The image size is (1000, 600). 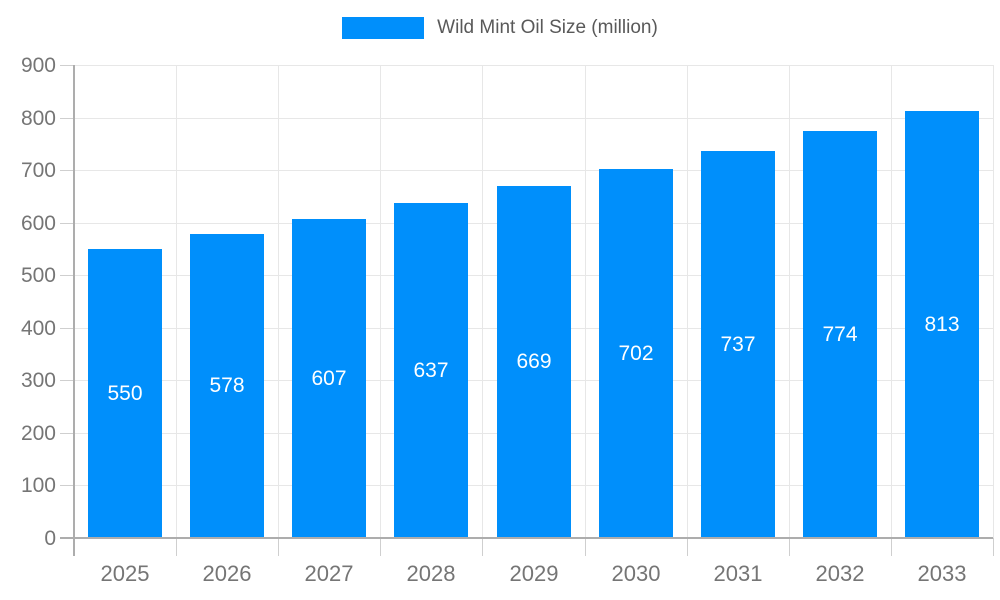 I want to click on bar-value-label: 607, so click(x=329, y=378).